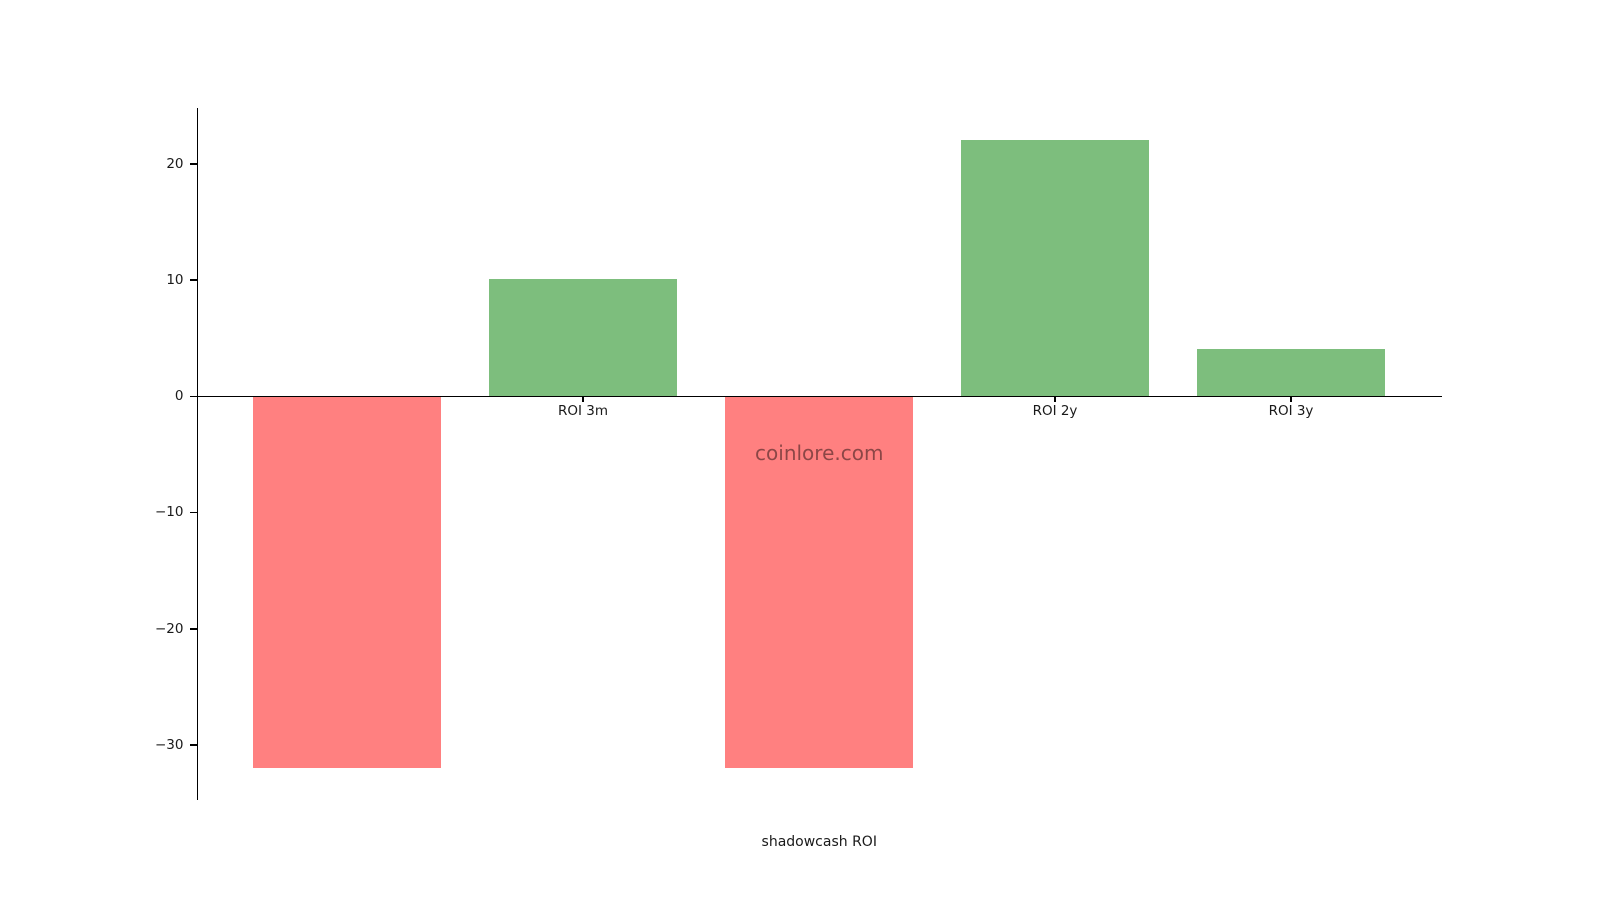 Image resolution: width=1600 pixels, height=900 pixels. Describe the element at coordinates (583, 410) in the screenshot. I see `x-tick-label: ROI 3m` at that location.